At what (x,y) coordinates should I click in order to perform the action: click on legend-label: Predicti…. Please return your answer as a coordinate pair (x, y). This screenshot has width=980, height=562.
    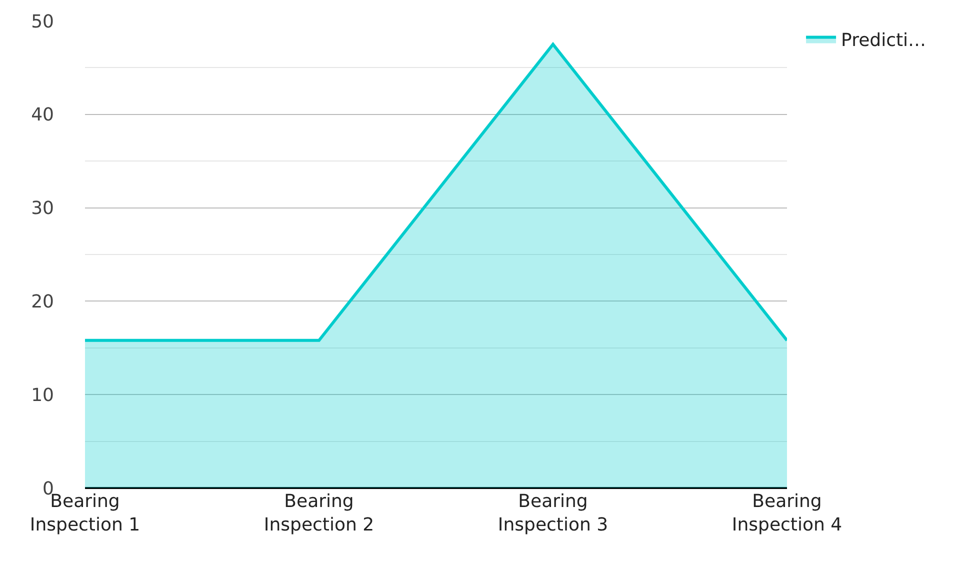
    Looking at the image, I should click on (883, 41).